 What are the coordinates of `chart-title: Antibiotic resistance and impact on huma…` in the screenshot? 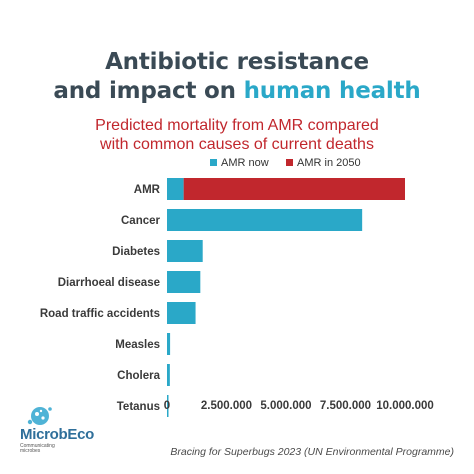 It's located at (237, 77).